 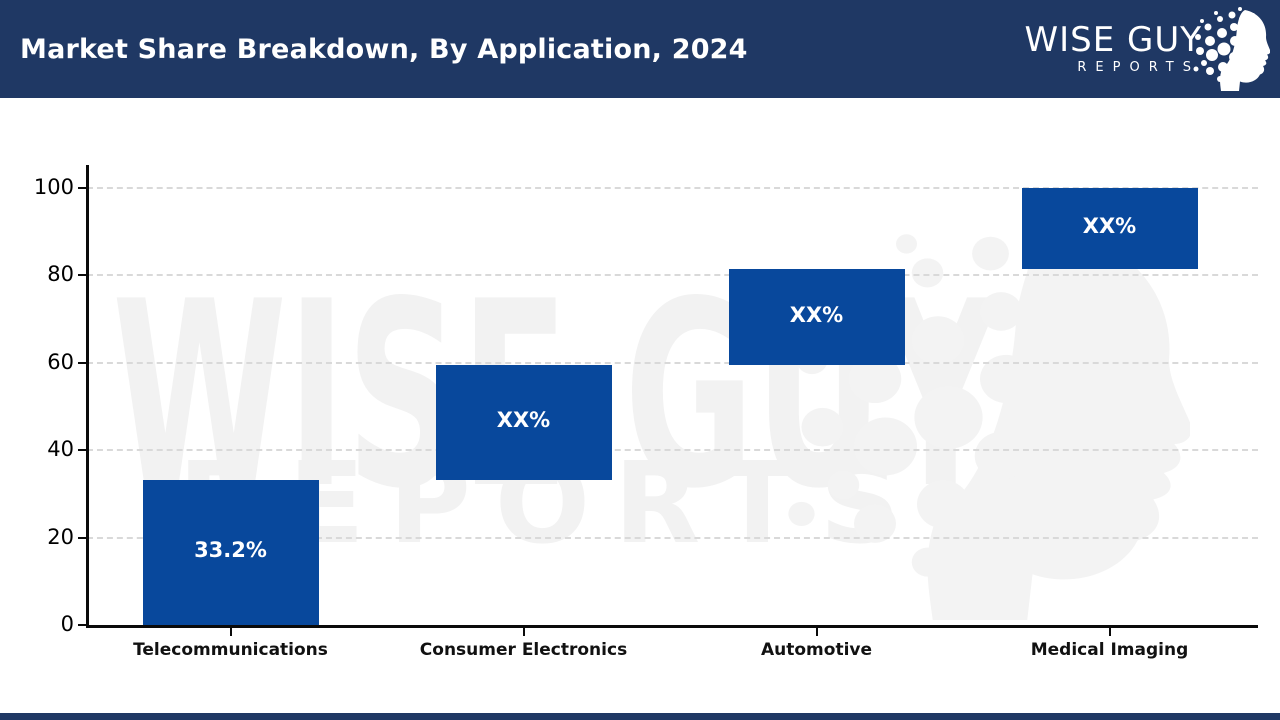 I want to click on x-axis-category-label: Automotive, so click(x=816, y=650).